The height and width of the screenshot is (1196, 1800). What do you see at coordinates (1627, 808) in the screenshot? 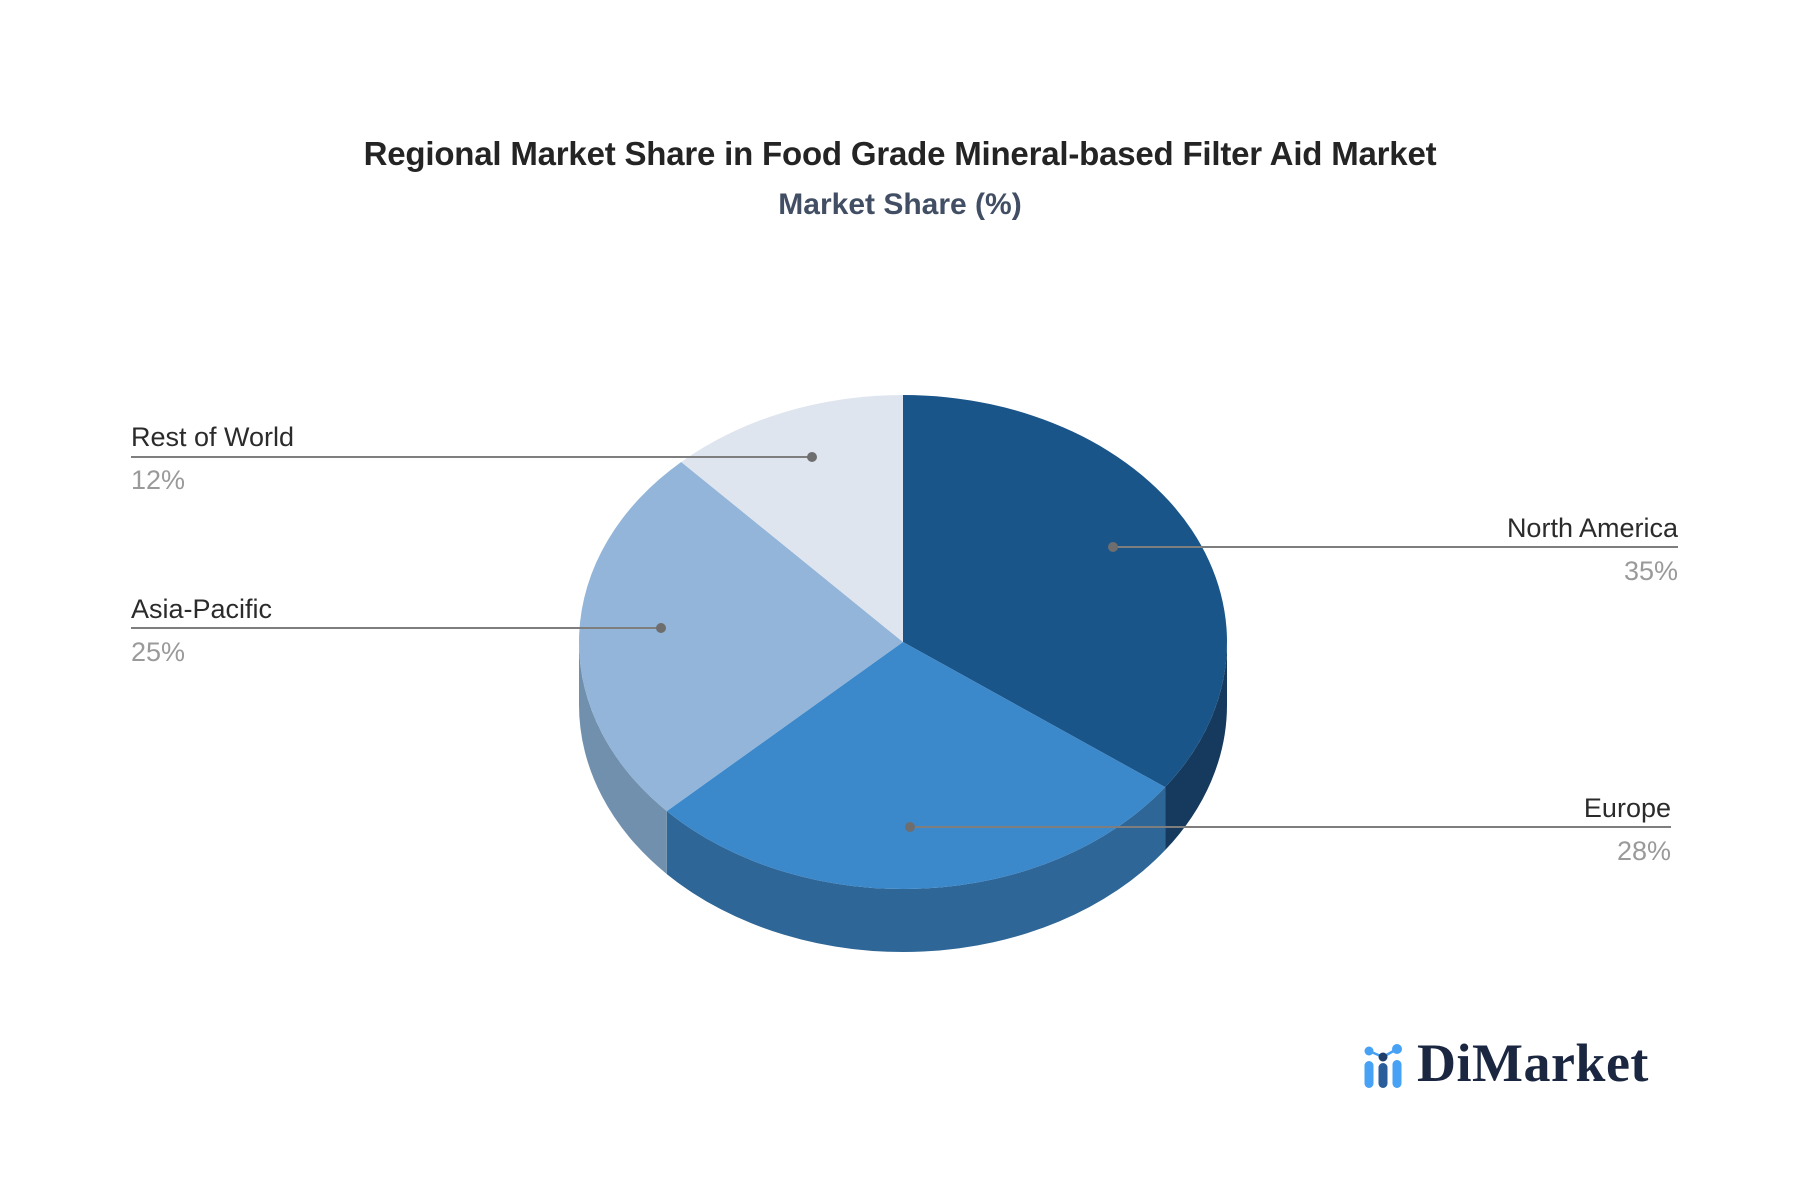
I see `label-europe: Europe` at bounding box center [1627, 808].